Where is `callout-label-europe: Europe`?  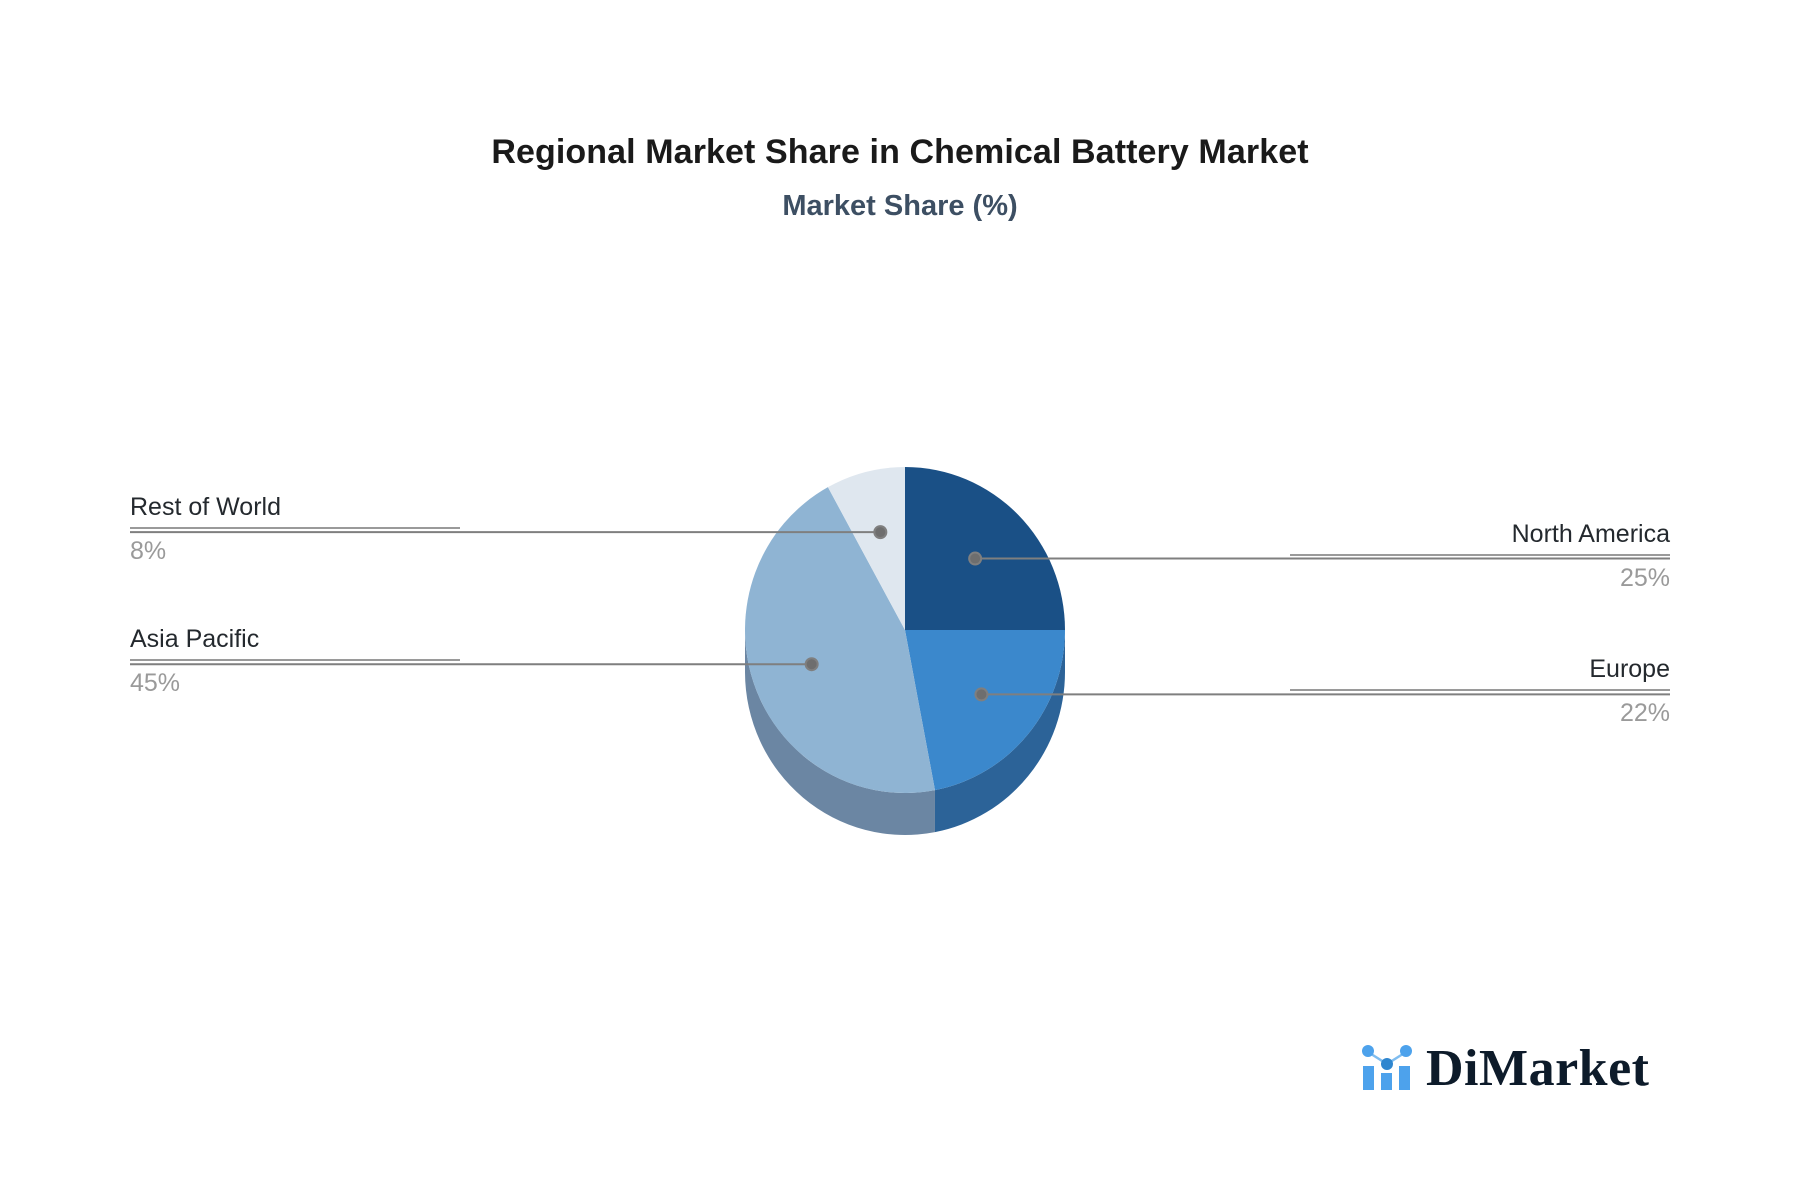 callout-label-europe: Europe is located at coordinates (1629, 669).